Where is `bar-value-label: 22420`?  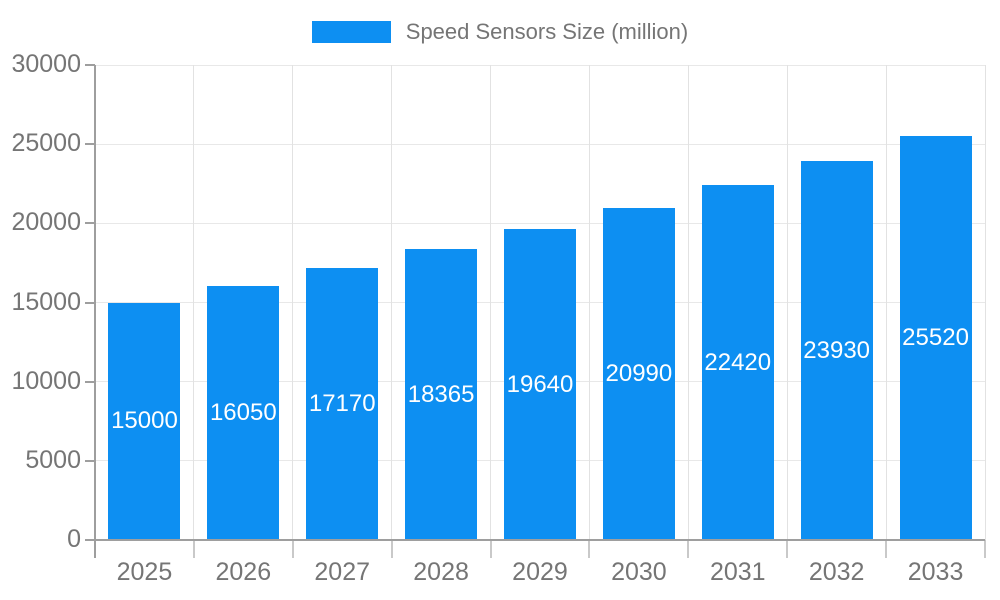 bar-value-label: 22420 is located at coordinates (738, 362).